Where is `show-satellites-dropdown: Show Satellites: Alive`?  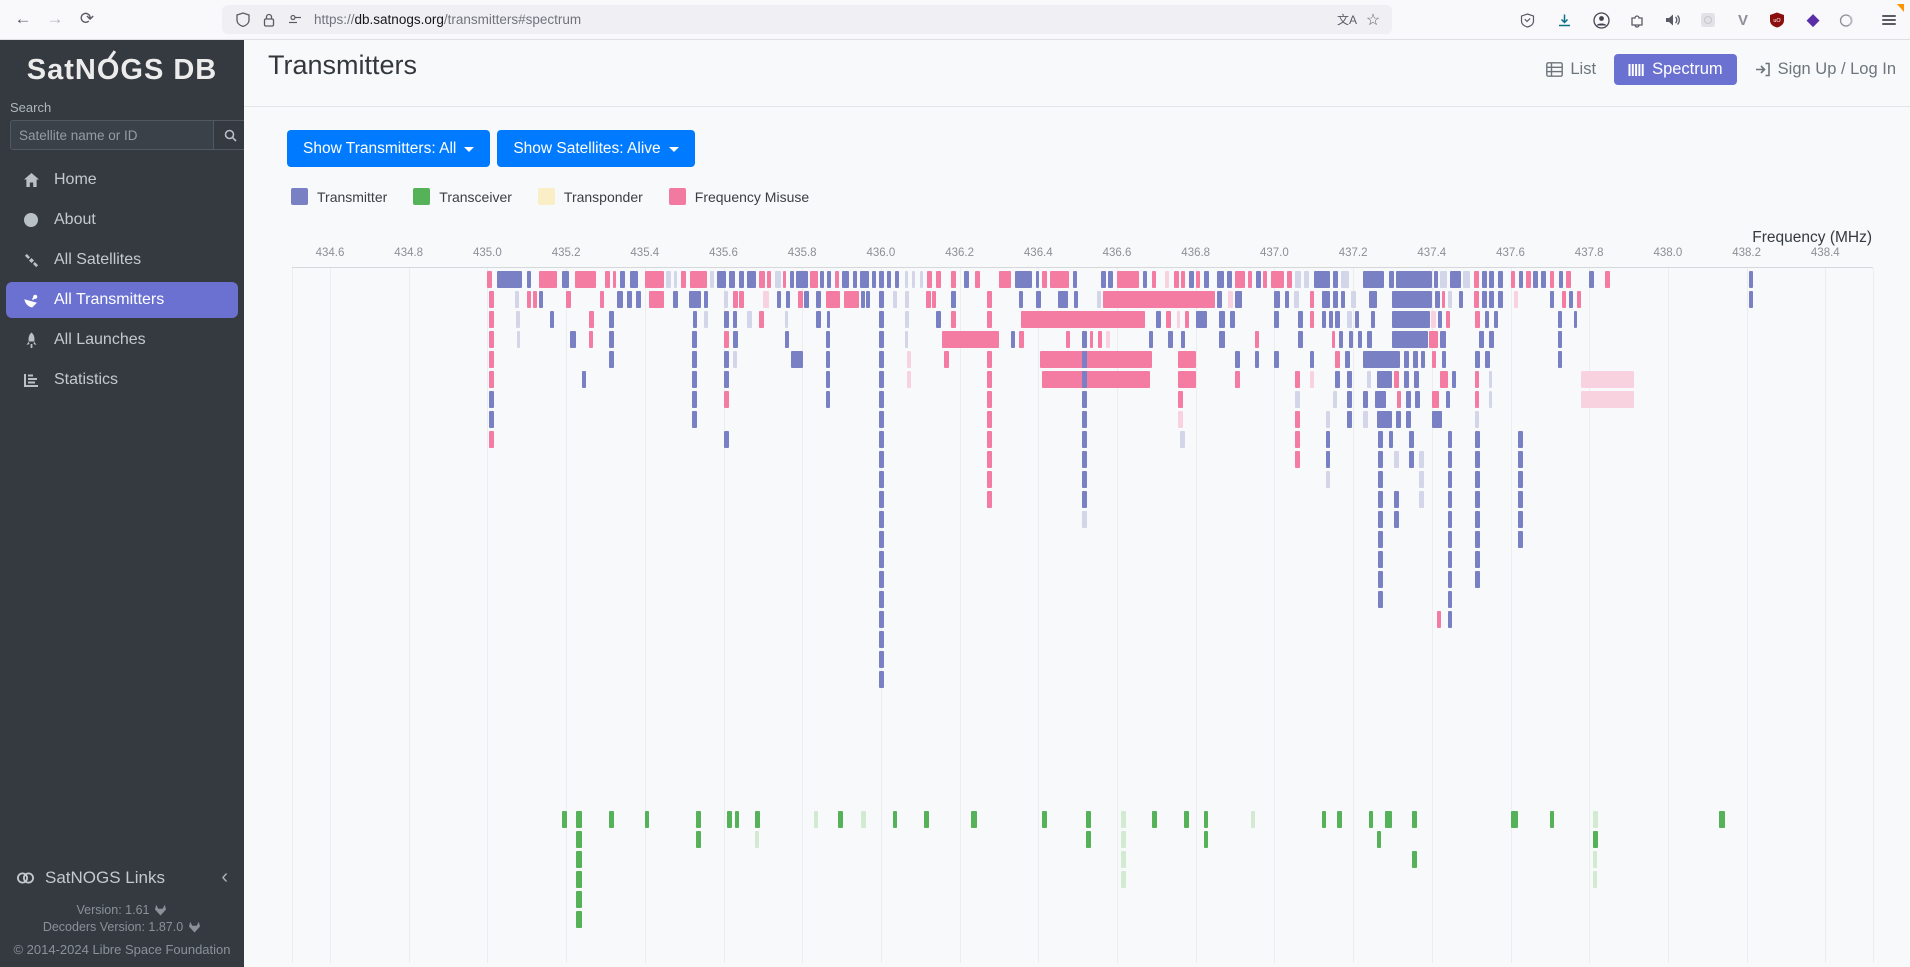
show-satellites-dropdown: Show Satellites: Alive is located at coordinates (596, 148).